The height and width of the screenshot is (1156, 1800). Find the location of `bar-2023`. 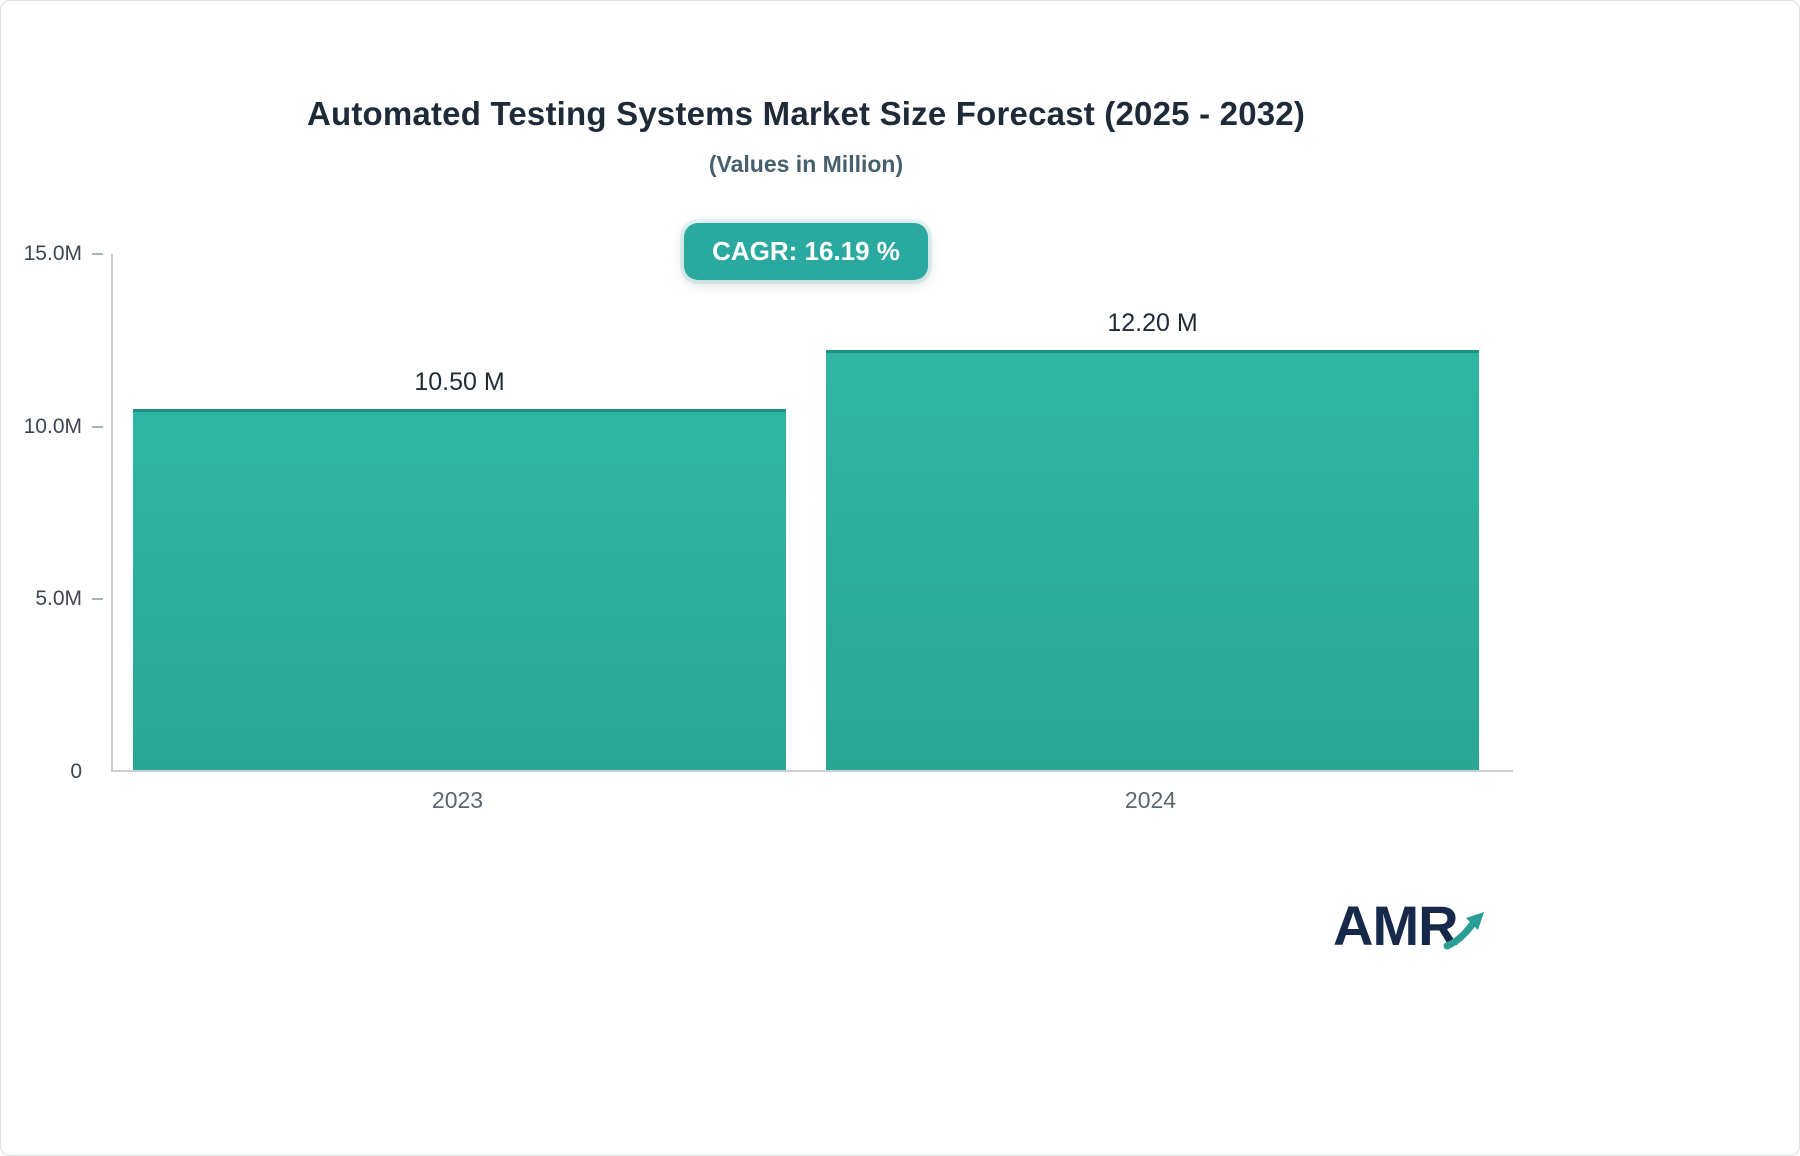

bar-2023 is located at coordinates (459, 589).